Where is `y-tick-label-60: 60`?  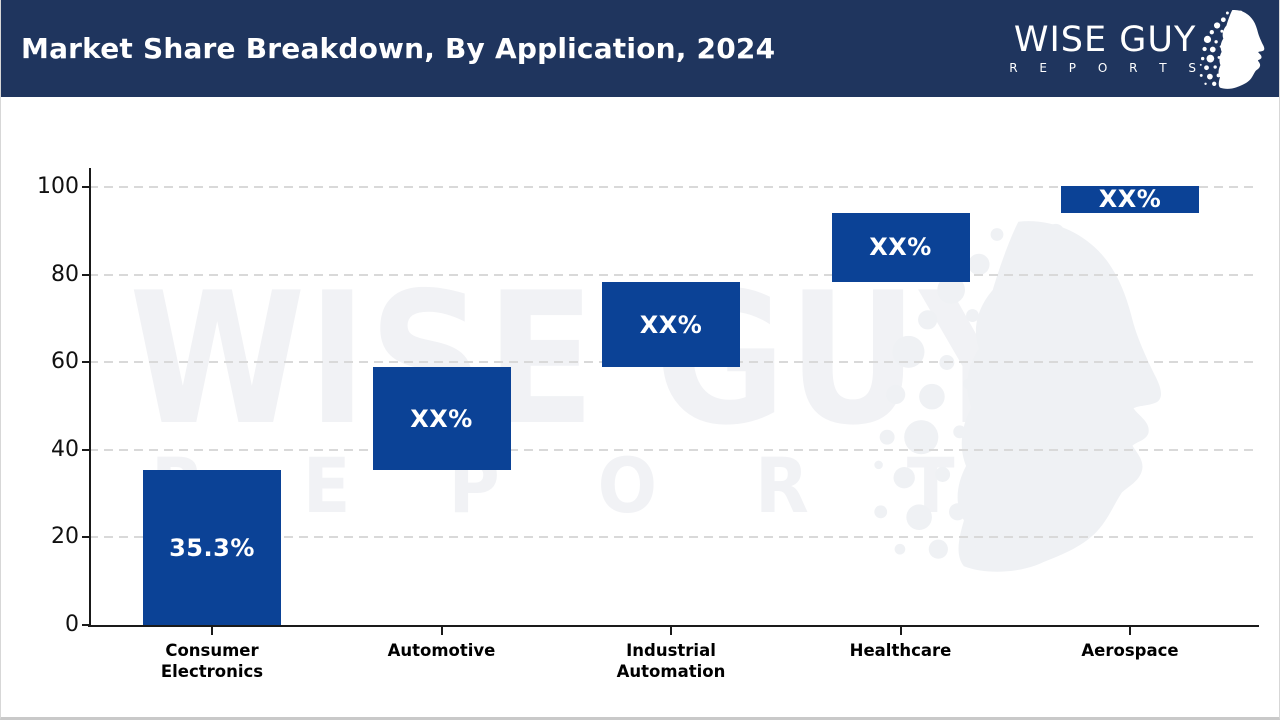
y-tick-label-60: 60 is located at coordinates (65, 362).